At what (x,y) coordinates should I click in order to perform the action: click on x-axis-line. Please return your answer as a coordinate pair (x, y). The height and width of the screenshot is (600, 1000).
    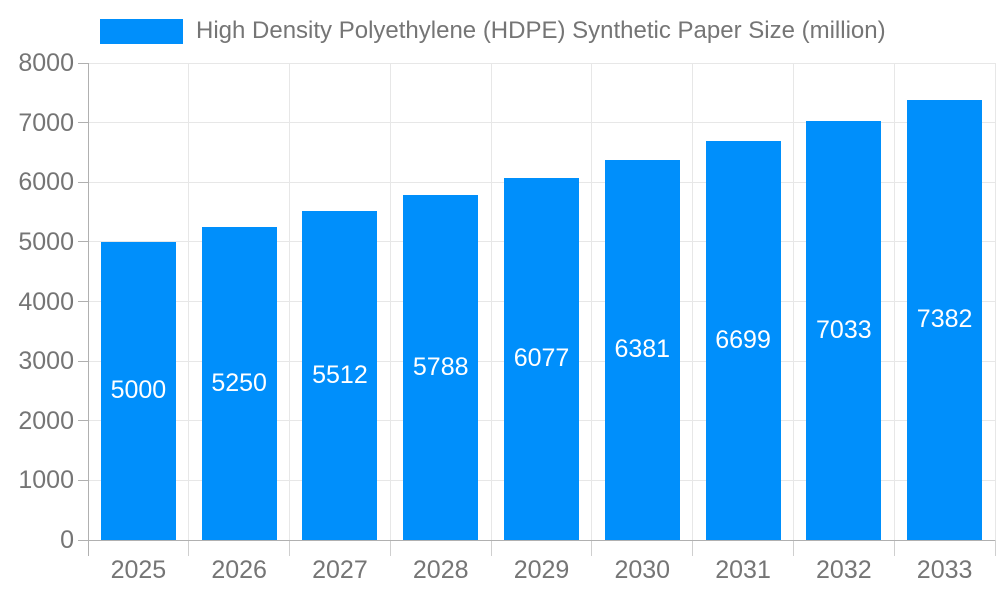
    Looking at the image, I should click on (536, 540).